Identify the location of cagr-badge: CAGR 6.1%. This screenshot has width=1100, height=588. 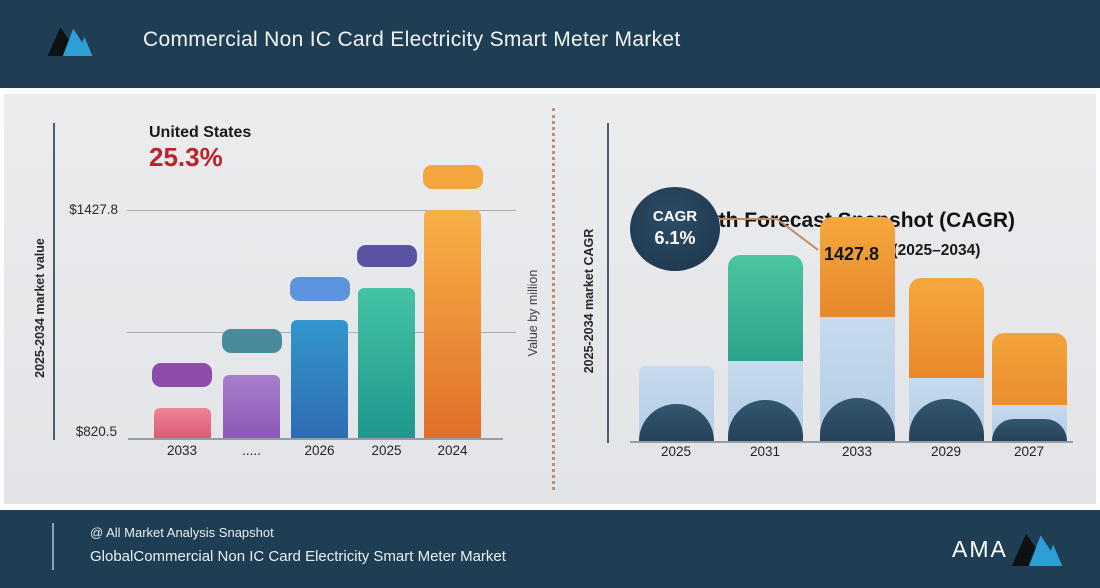
(675, 229).